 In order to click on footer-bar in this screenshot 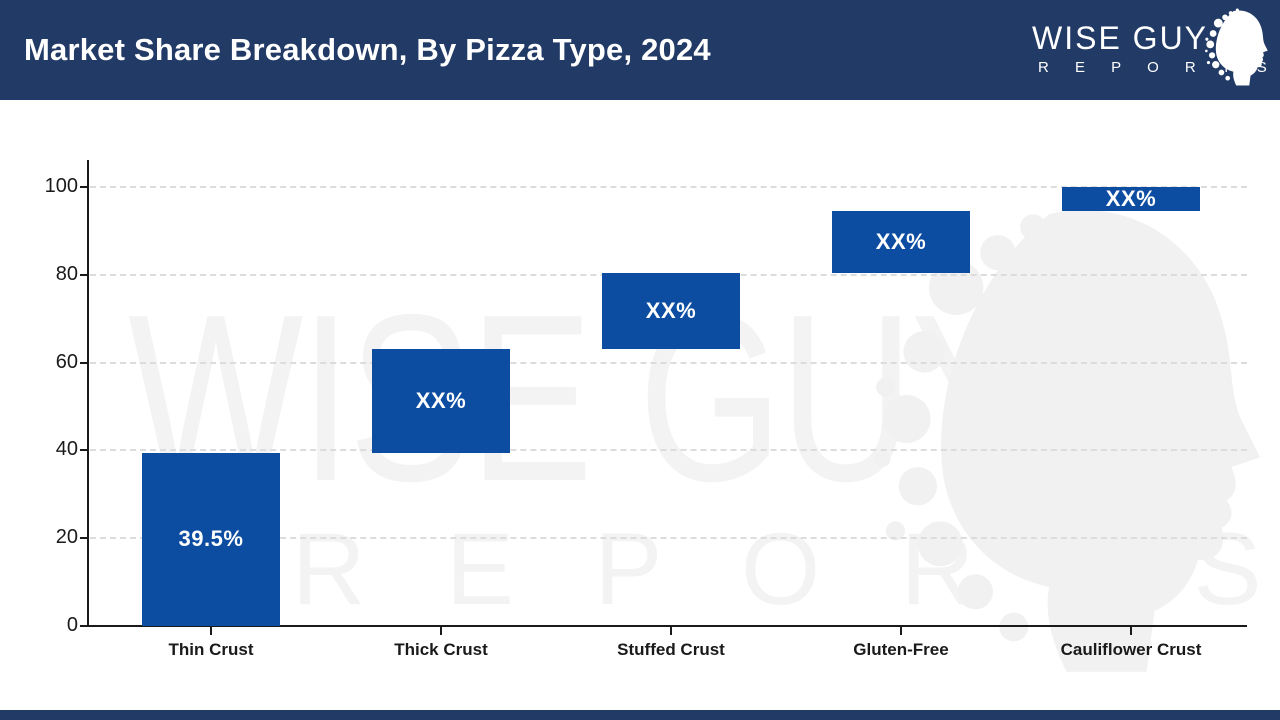, I will do `click(640, 715)`.